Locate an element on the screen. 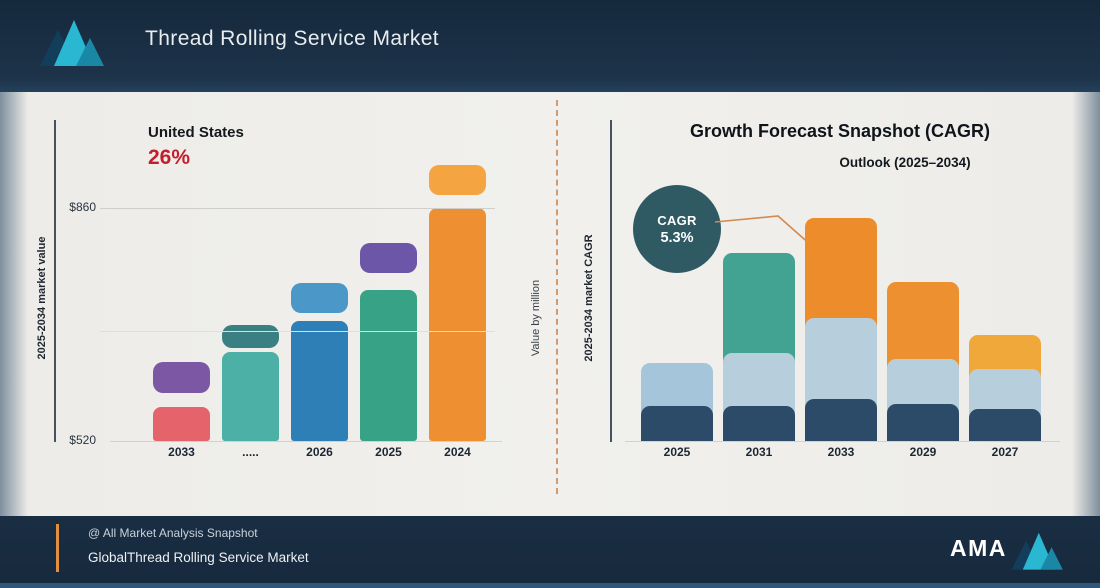 Image resolution: width=1100 pixels, height=588 pixels. left-chart-bar-2024 is located at coordinates (457, 324).